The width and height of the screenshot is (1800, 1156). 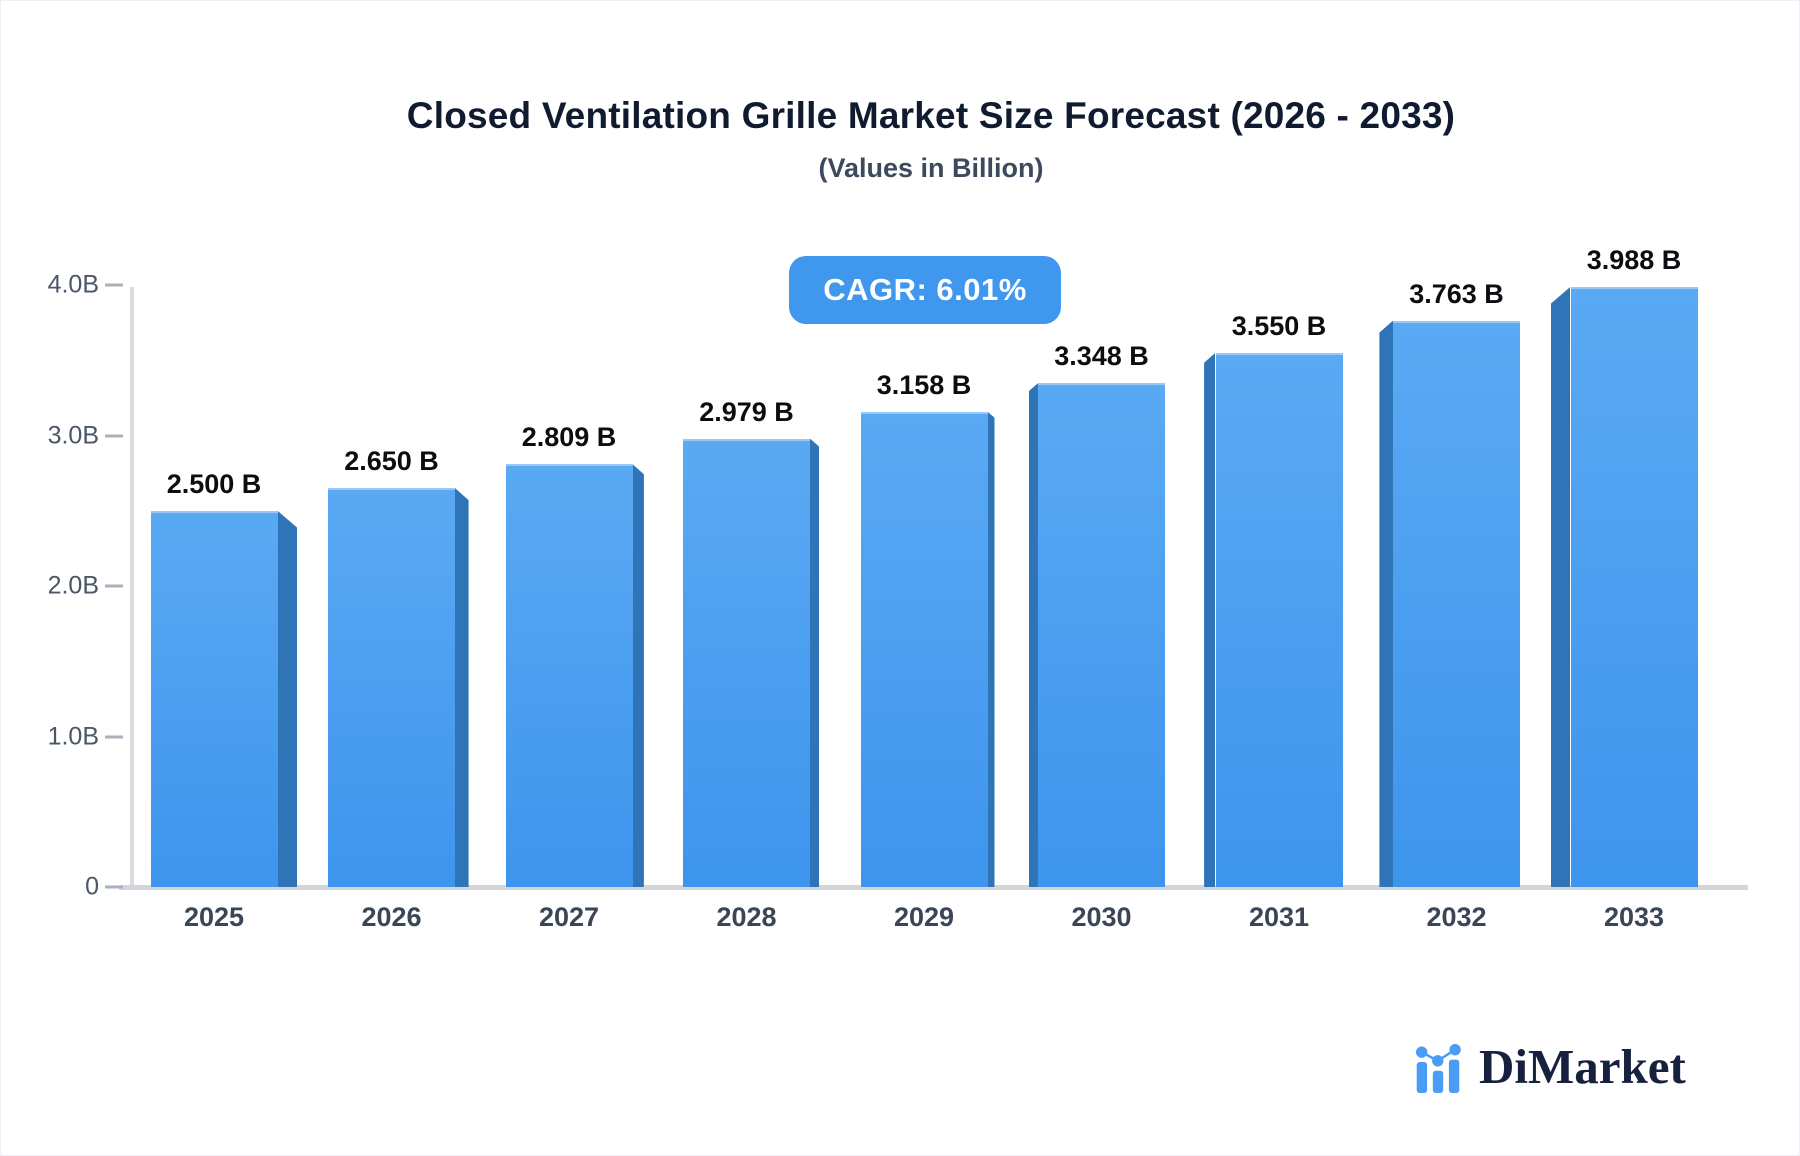 What do you see at coordinates (214, 483) in the screenshot?
I see `bar-value-label: 2.500 B` at bounding box center [214, 483].